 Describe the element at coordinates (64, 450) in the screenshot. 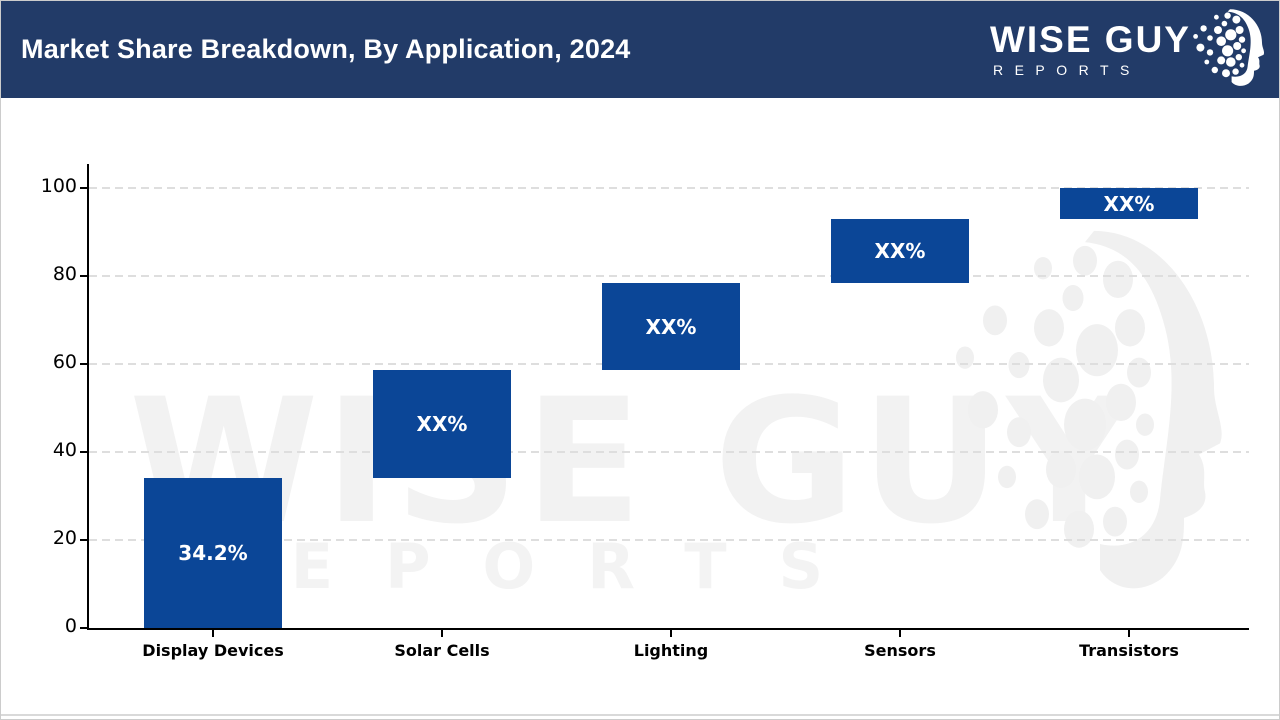

I see `y-tick-label: 40` at that location.